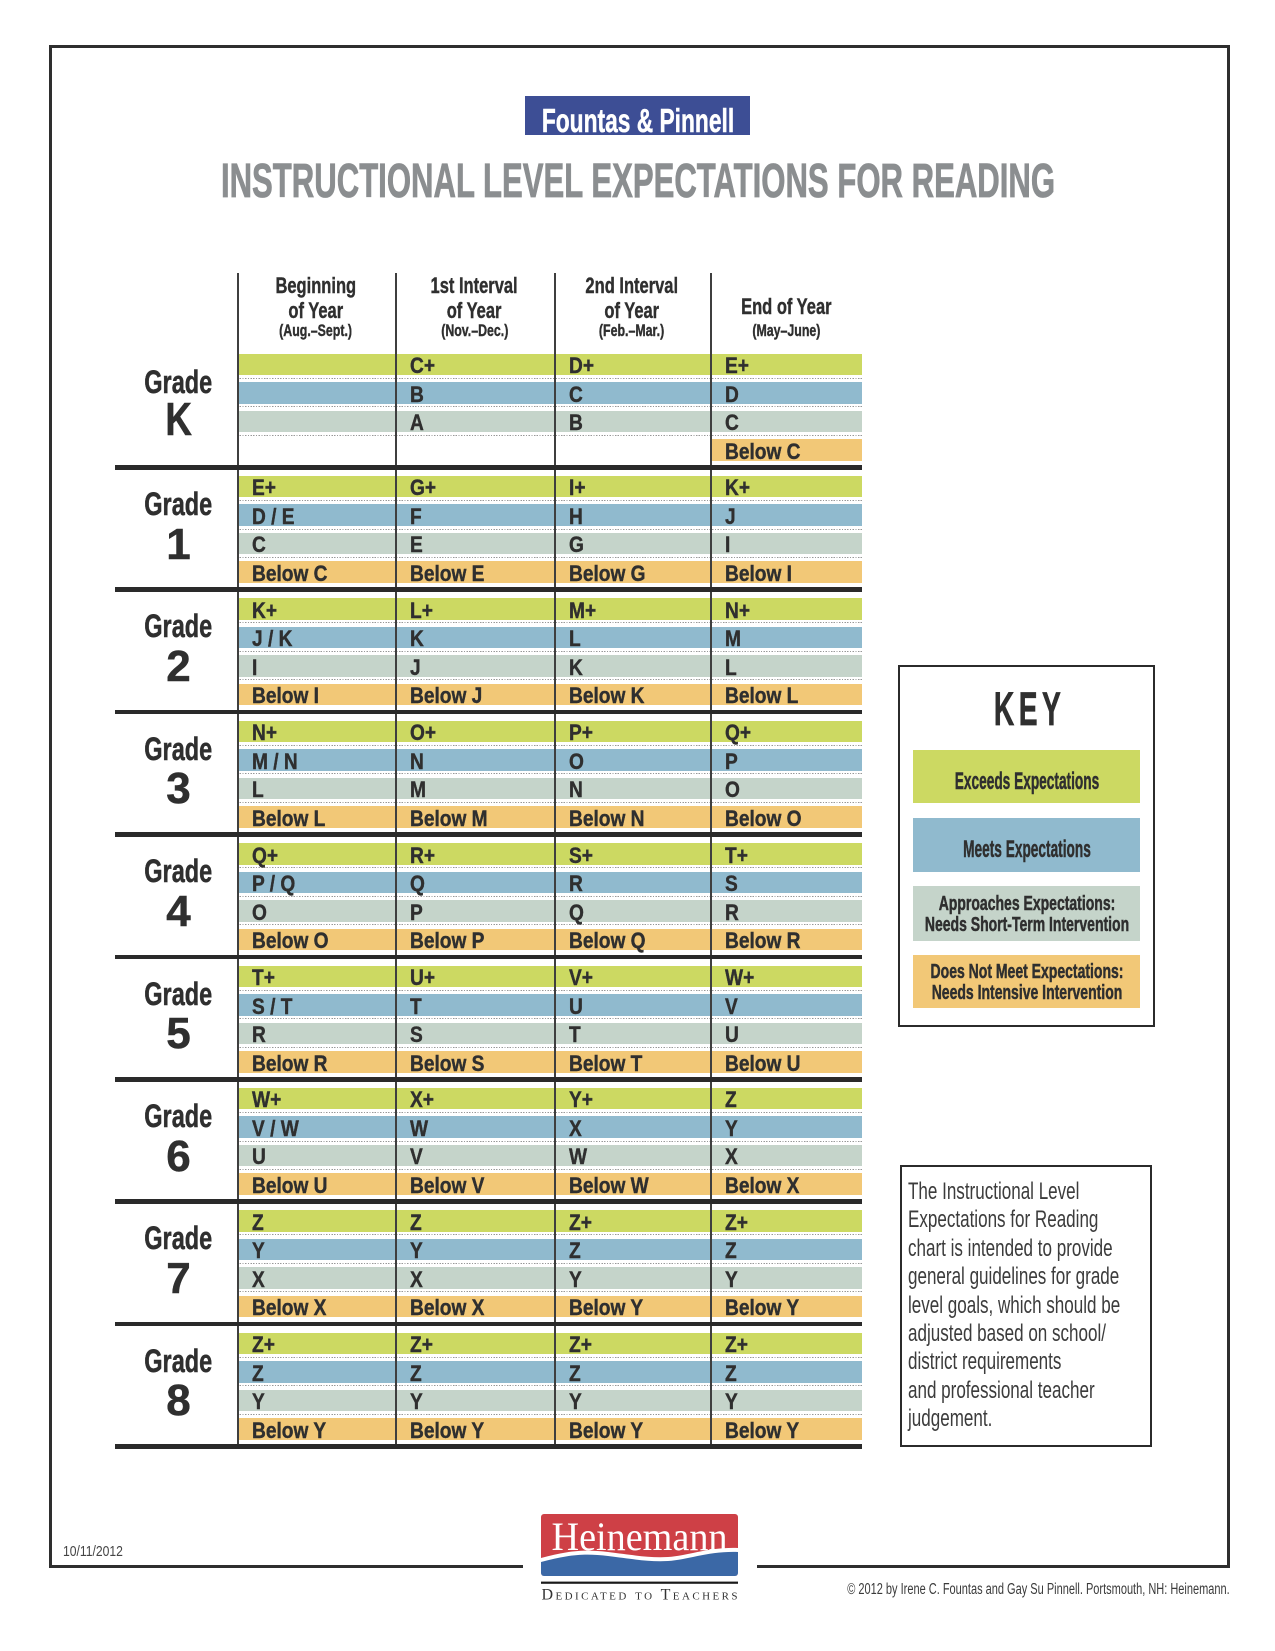  I want to click on svg-text: Dedicated to Teachers, so click(640, 1595).